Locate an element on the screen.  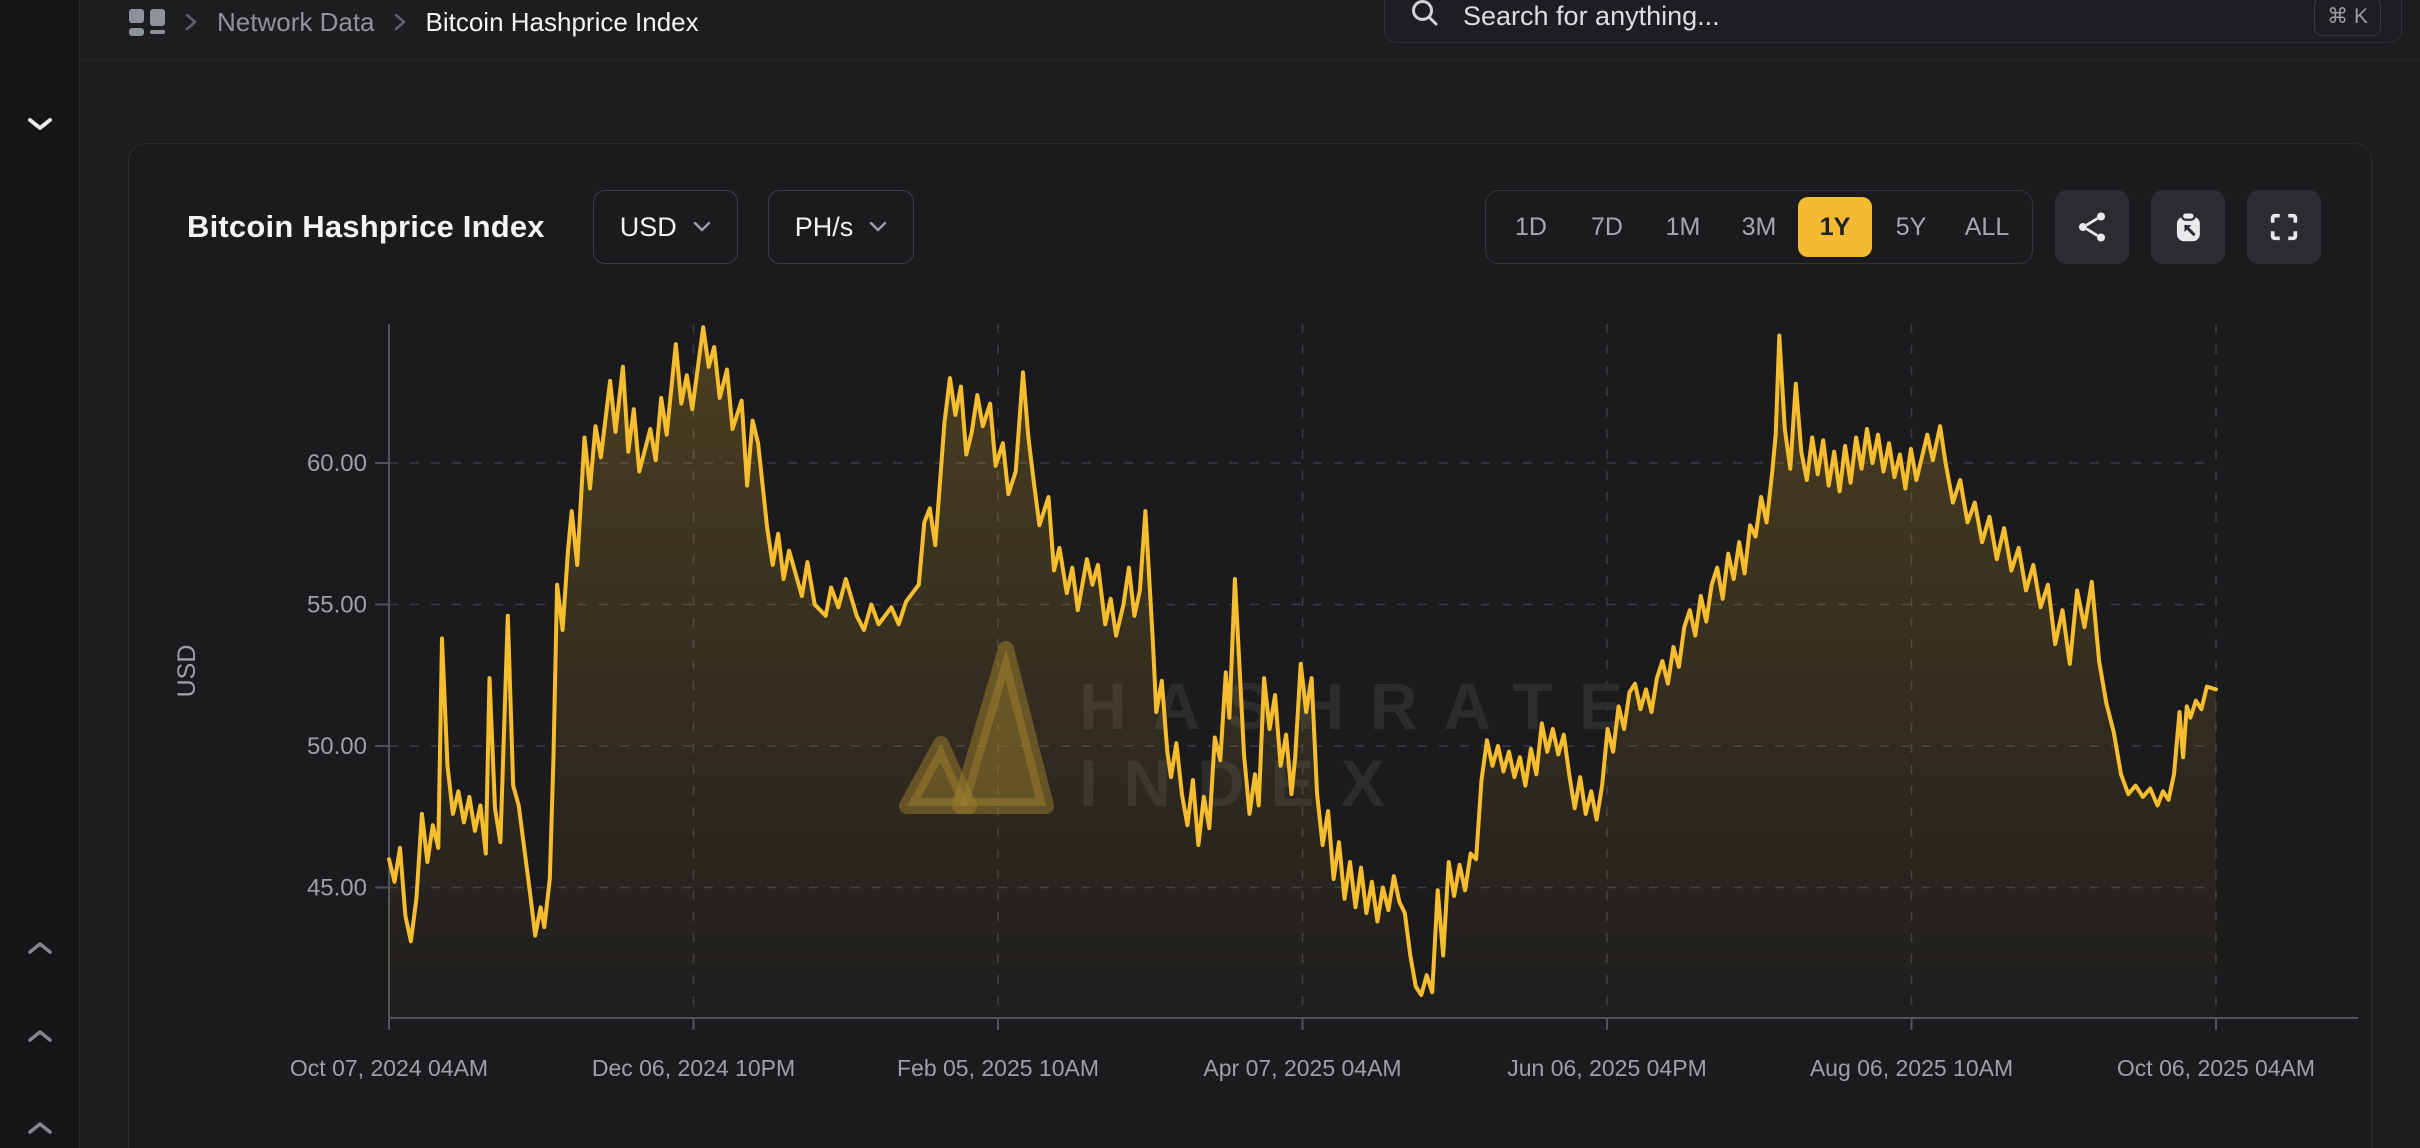
time-range-selector: 1D 7D 1M 3M 1Y 5Y ALL is located at coordinates (1759, 227).